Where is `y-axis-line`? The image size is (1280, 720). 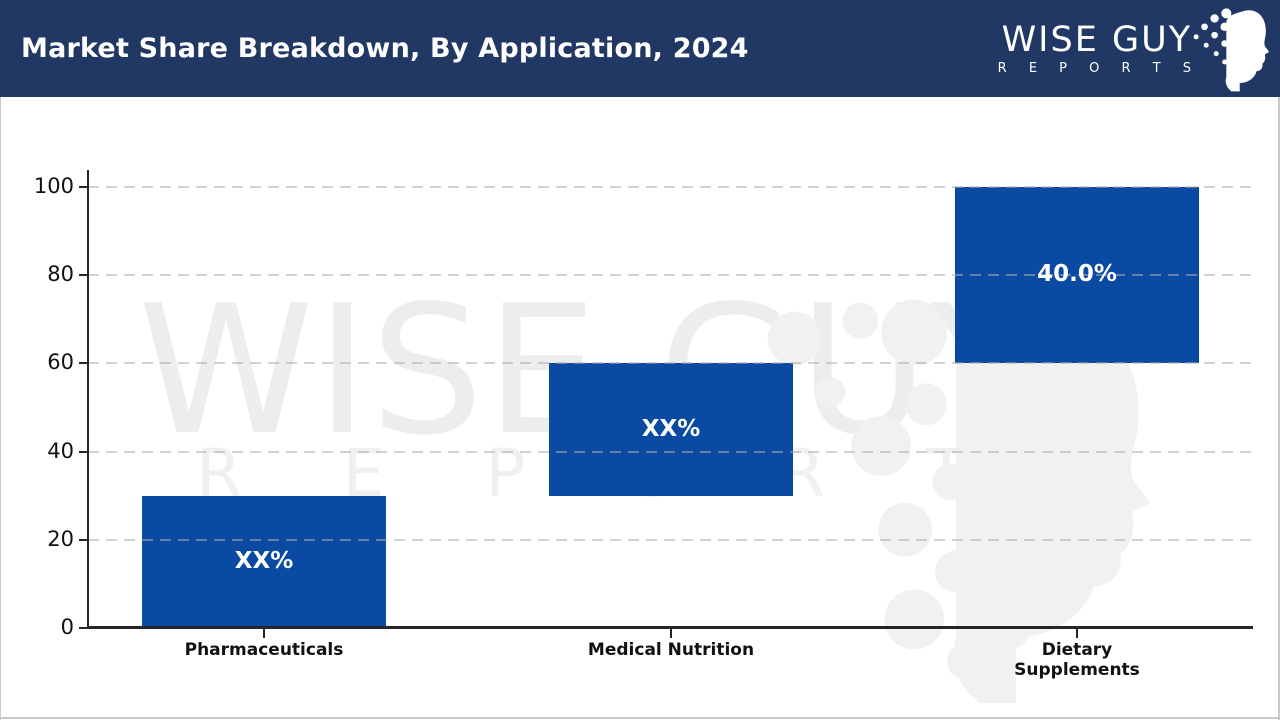 y-axis-line is located at coordinates (88, 399).